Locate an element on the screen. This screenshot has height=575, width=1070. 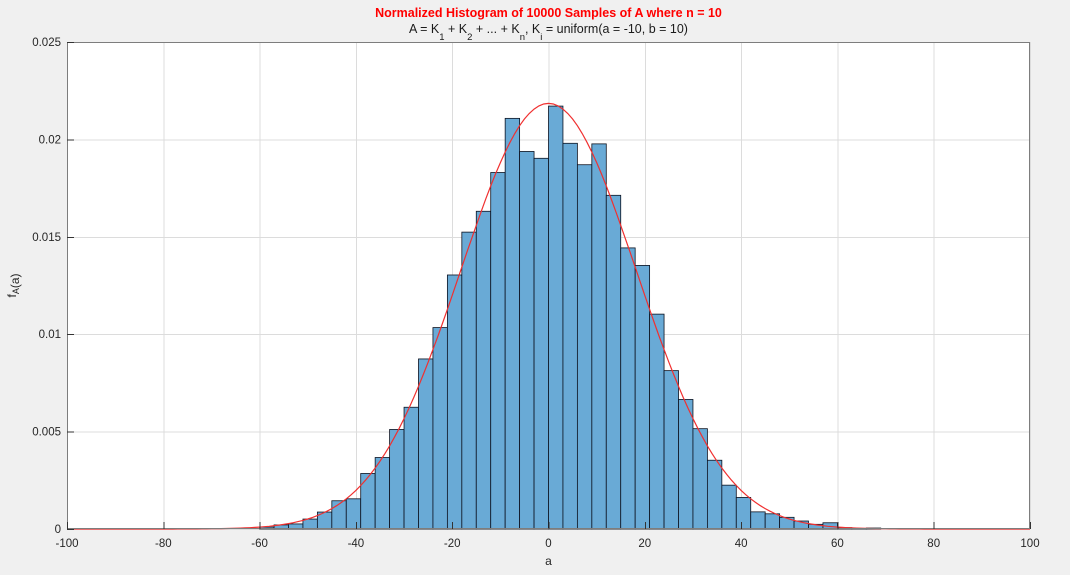
y-tick-label: 0.005 is located at coordinates (46, 433).